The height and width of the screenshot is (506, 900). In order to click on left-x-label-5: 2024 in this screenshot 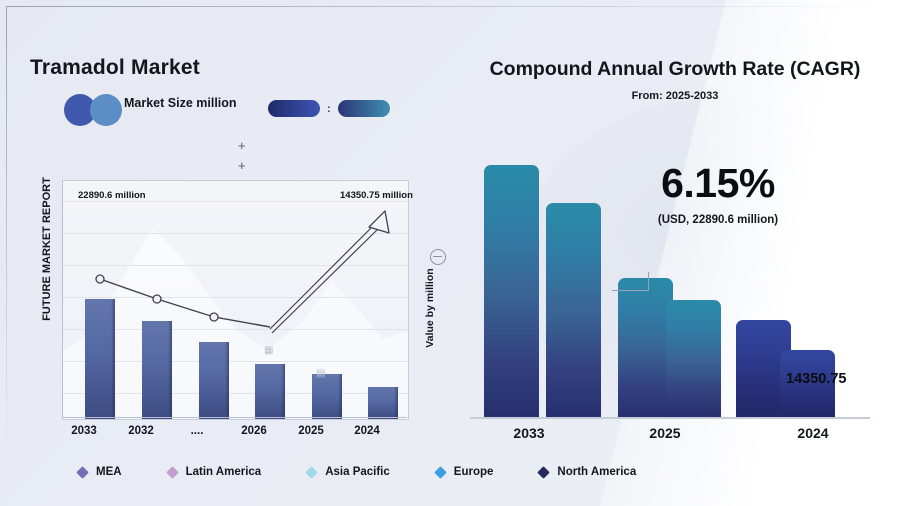, I will do `click(367, 431)`.